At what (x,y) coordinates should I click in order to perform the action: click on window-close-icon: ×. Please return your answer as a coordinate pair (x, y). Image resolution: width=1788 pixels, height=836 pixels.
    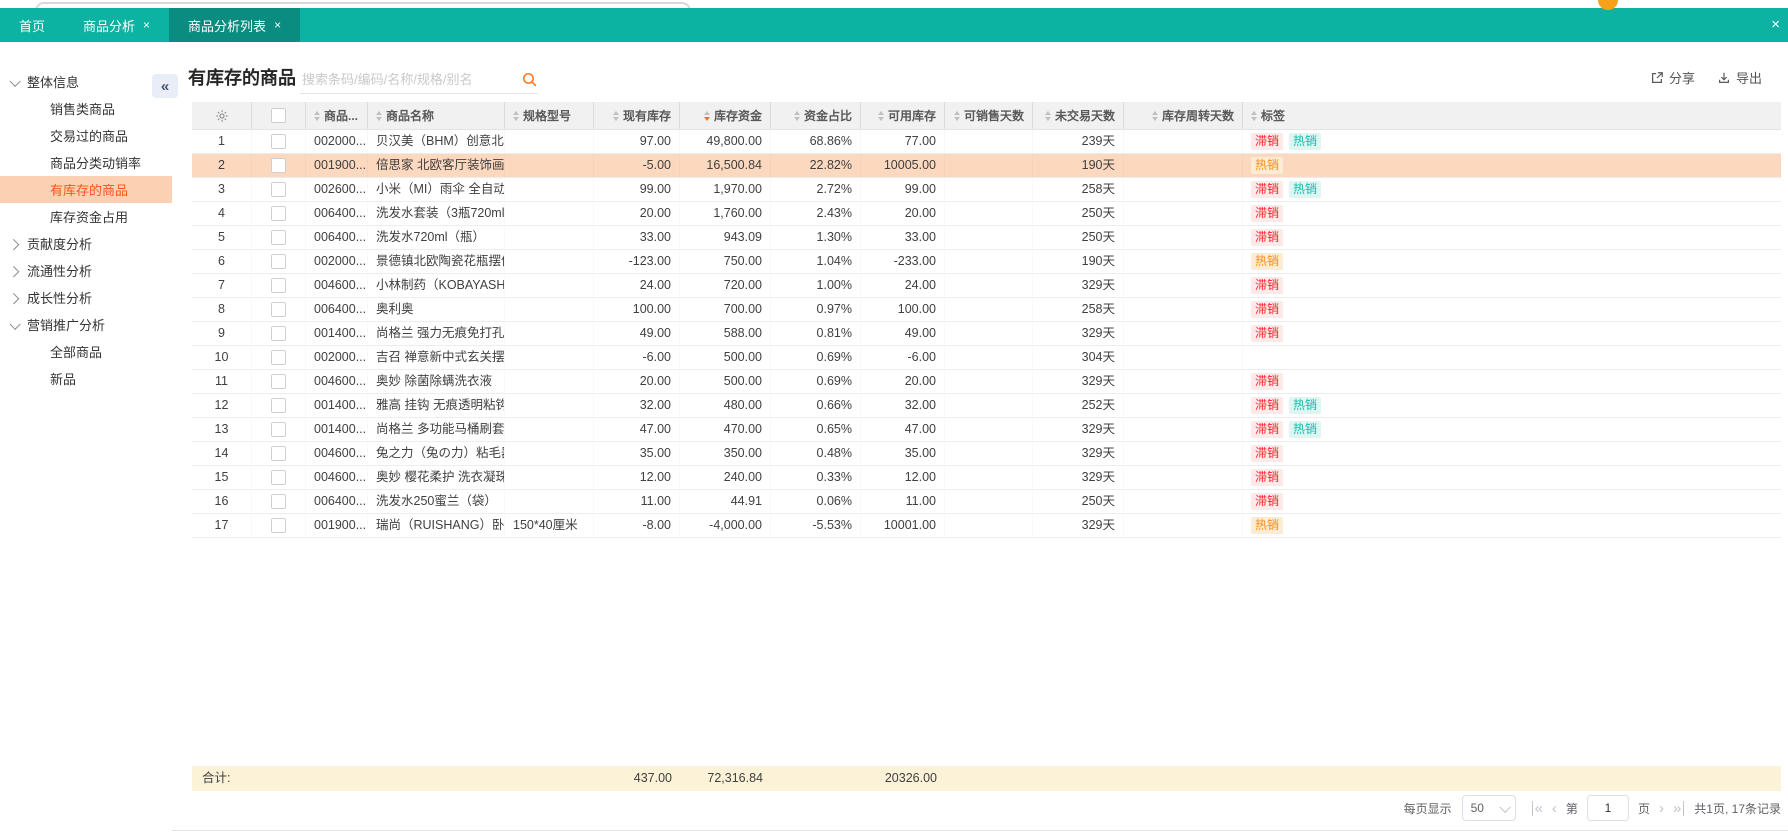
    Looking at the image, I should click on (1775, 24).